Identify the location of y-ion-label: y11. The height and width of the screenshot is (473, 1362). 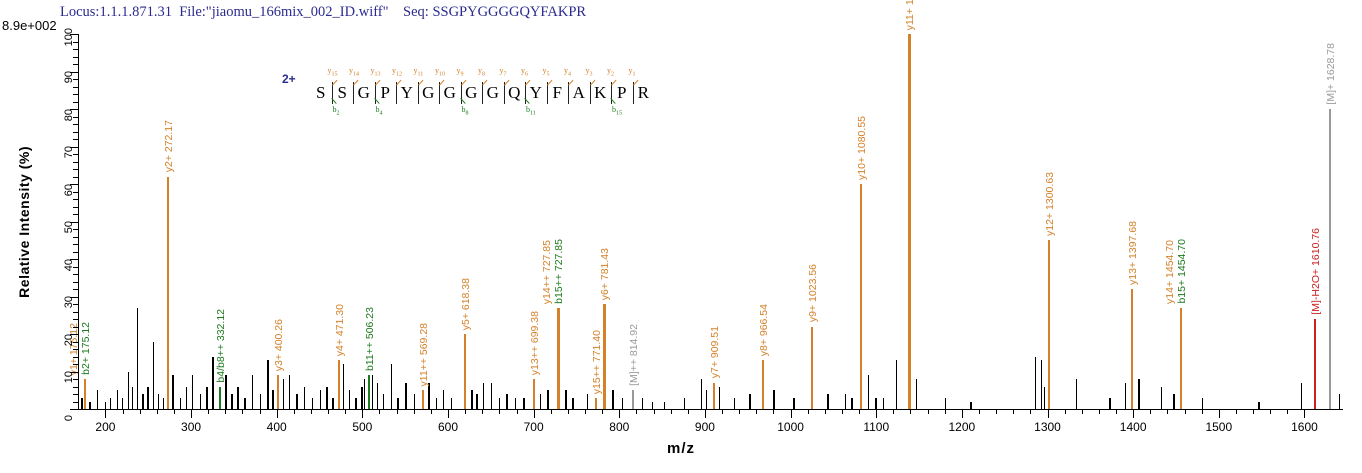
(418, 72).